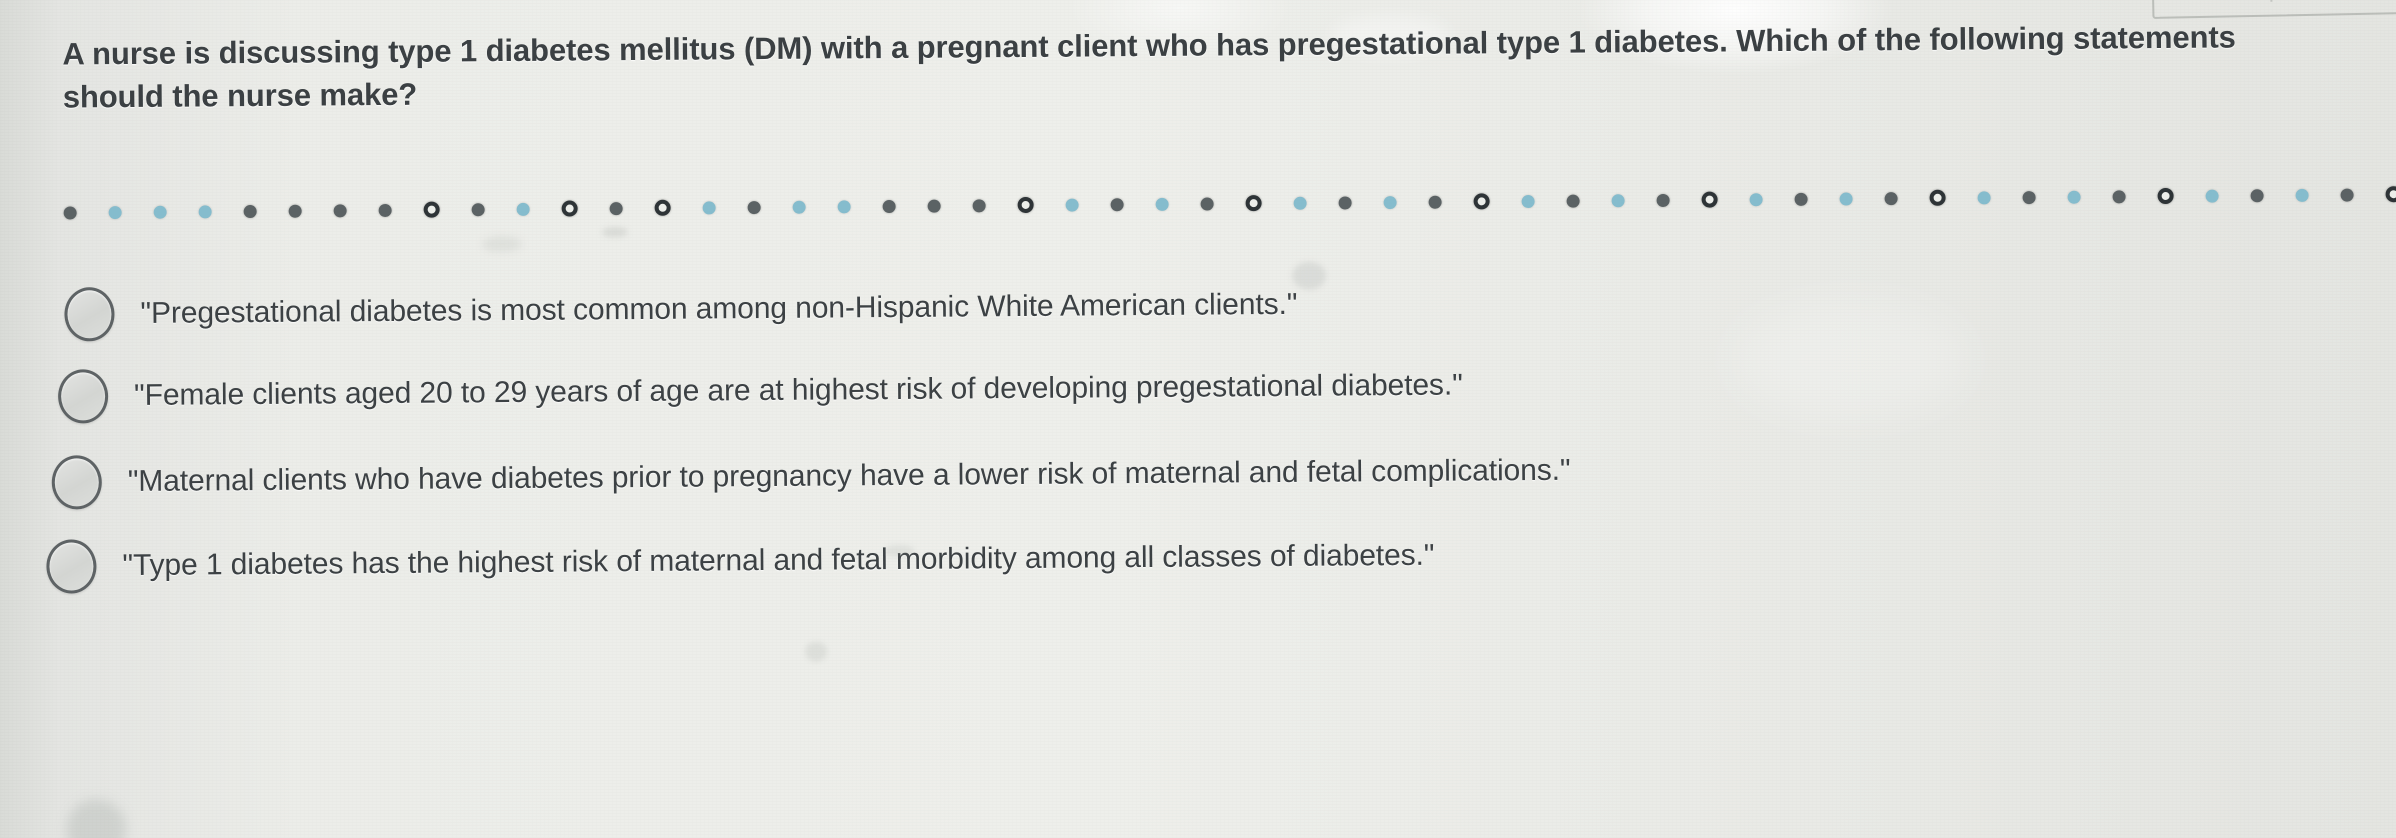  I want to click on radio-button-a, so click(89, 314).